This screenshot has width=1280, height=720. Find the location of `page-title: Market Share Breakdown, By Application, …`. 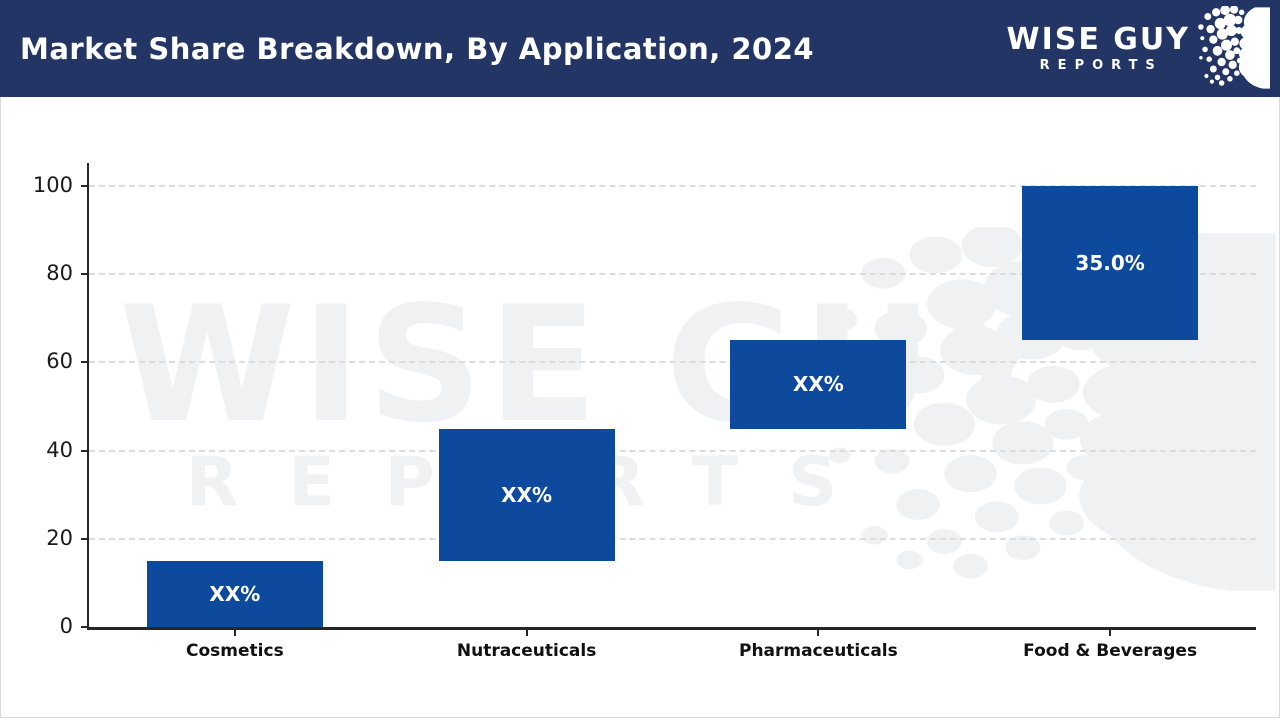

page-title: Market Share Breakdown, By Application, … is located at coordinates (417, 48).